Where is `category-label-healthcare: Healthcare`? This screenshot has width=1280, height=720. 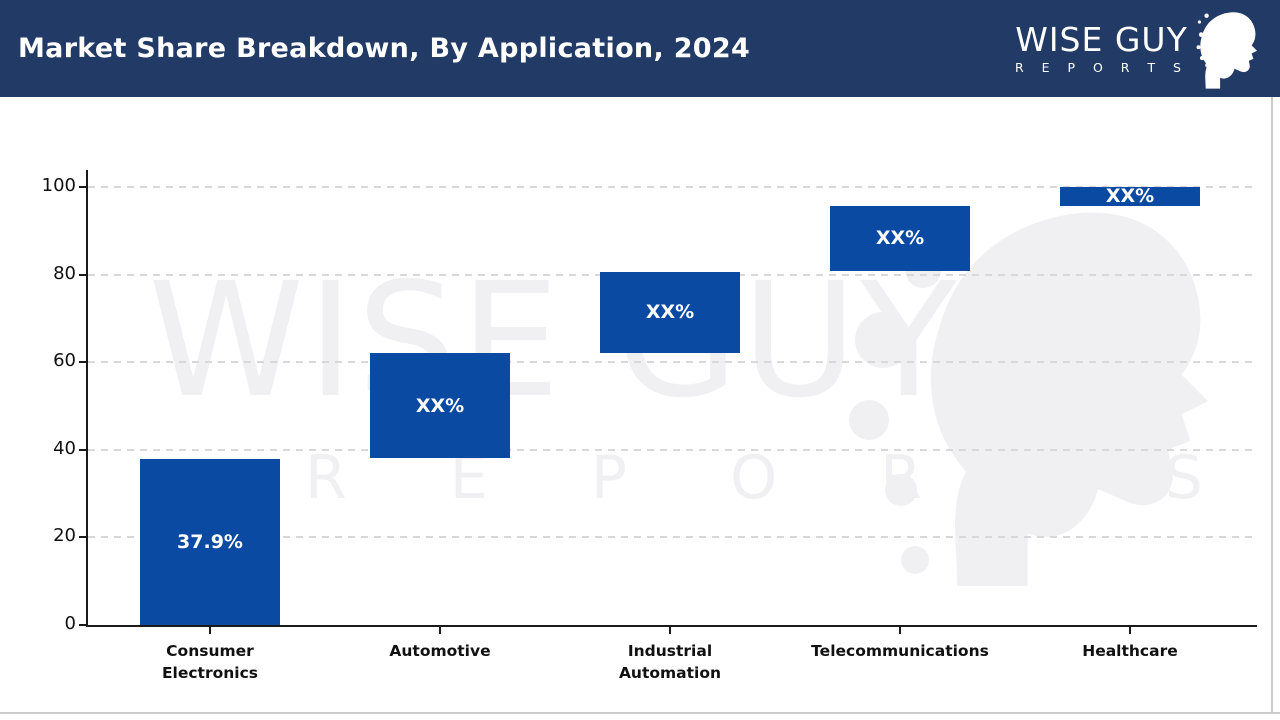
category-label-healthcare: Healthcare is located at coordinates (1130, 652).